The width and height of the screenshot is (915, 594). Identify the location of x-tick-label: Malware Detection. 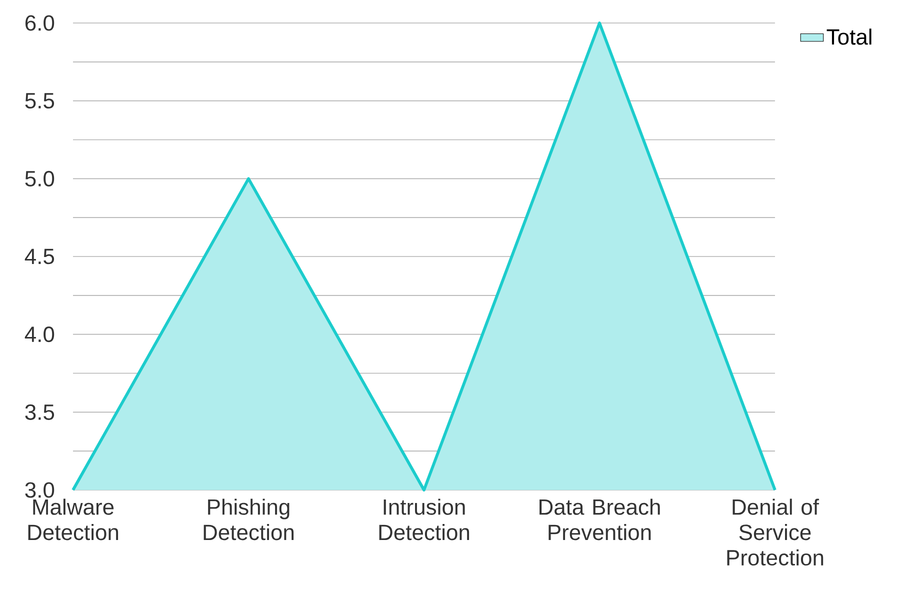
(73, 519).